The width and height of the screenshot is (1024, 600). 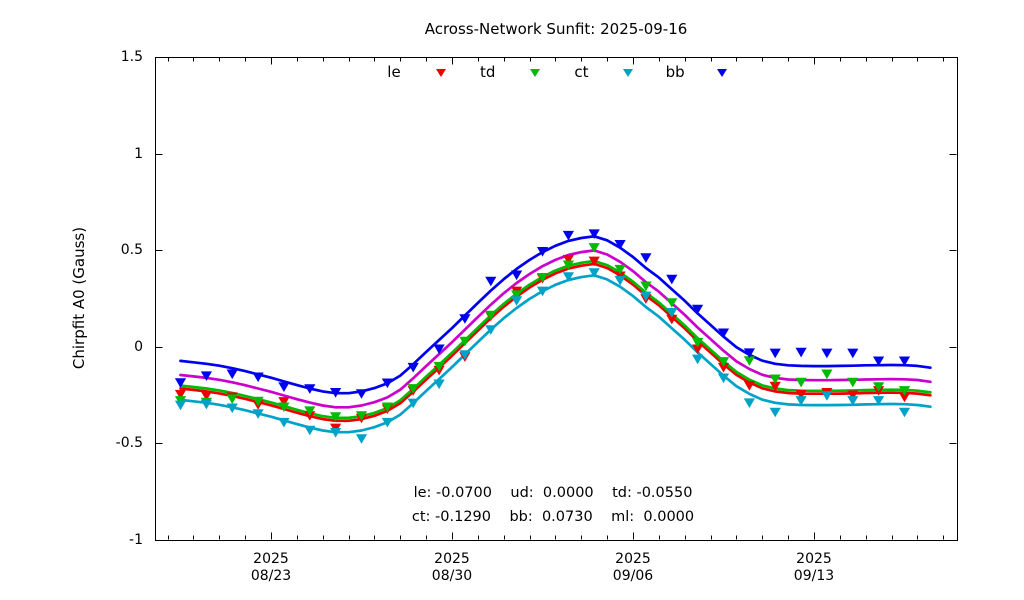 What do you see at coordinates (675, 72) in the screenshot?
I see `legend-label-bb: bb` at bounding box center [675, 72].